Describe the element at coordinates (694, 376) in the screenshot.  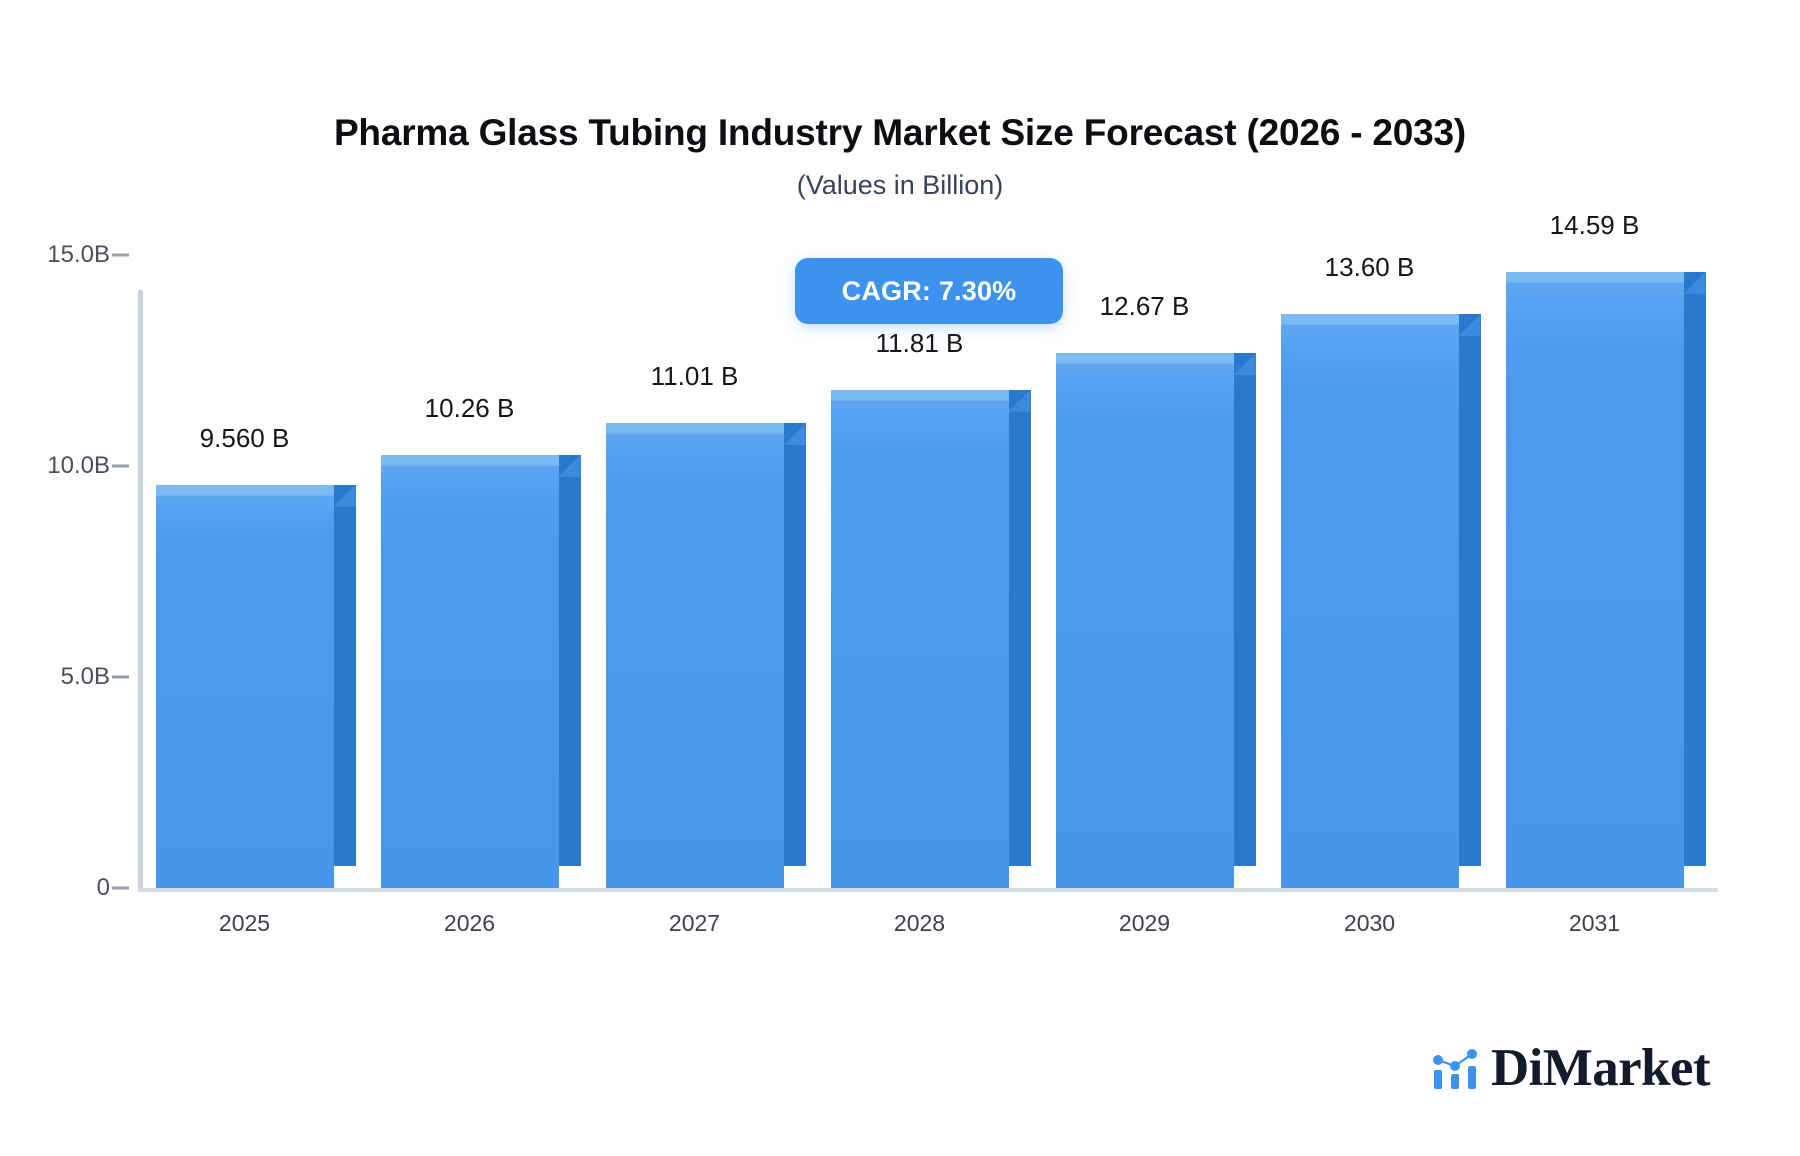
I see `bar-value-label: 11.01 B` at that location.